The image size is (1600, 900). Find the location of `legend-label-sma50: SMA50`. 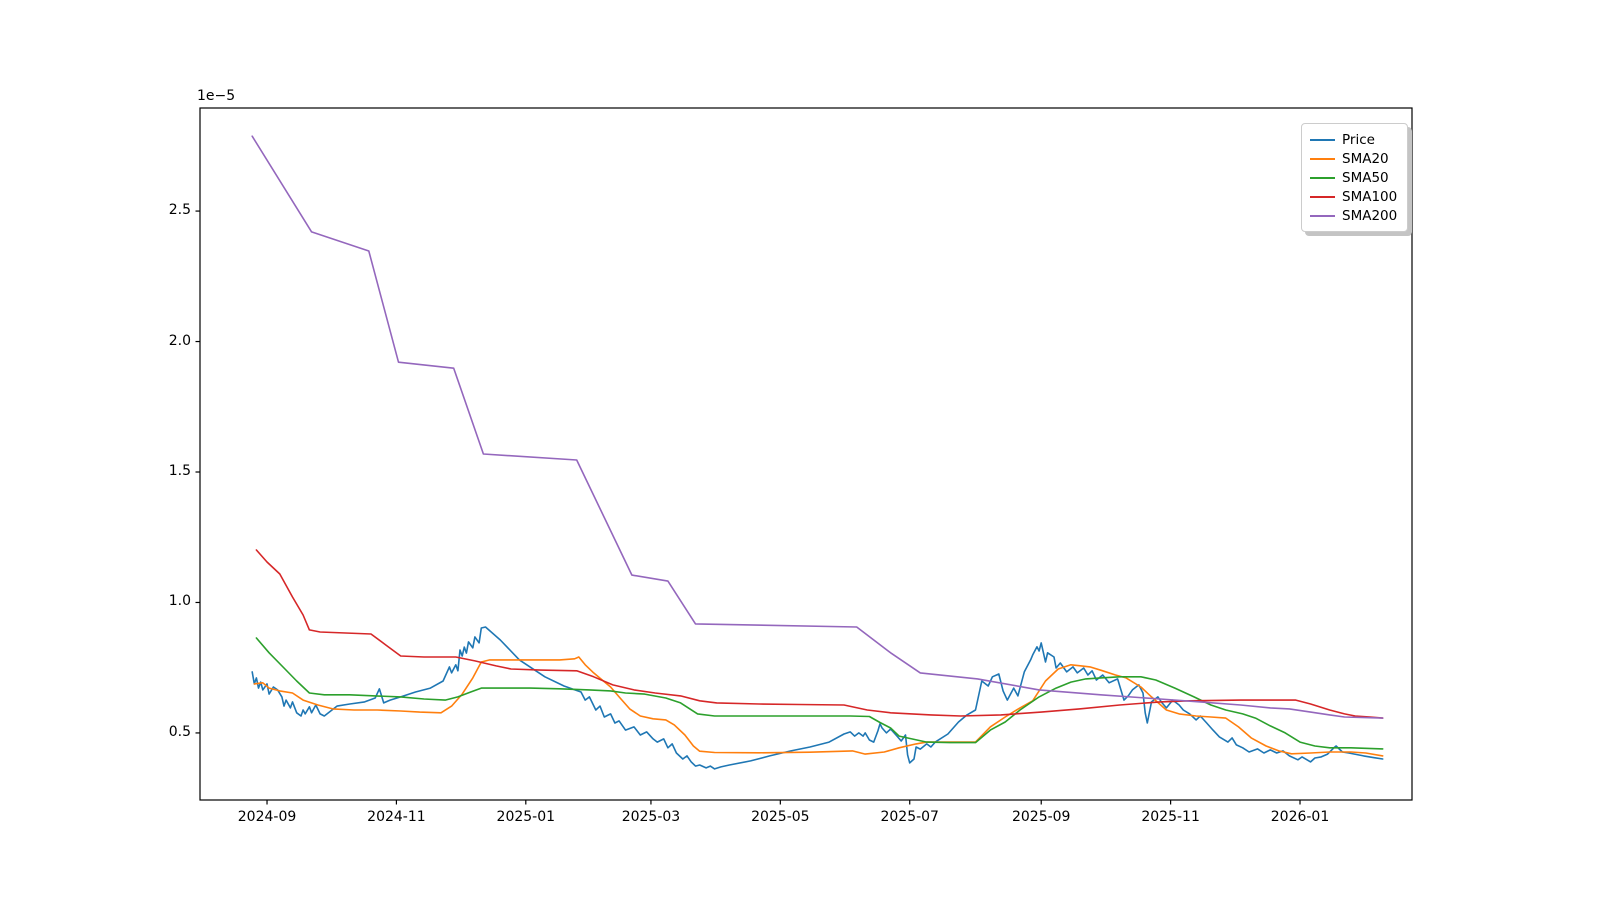

legend-label-sma50: SMA50 is located at coordinates (1365, 177).